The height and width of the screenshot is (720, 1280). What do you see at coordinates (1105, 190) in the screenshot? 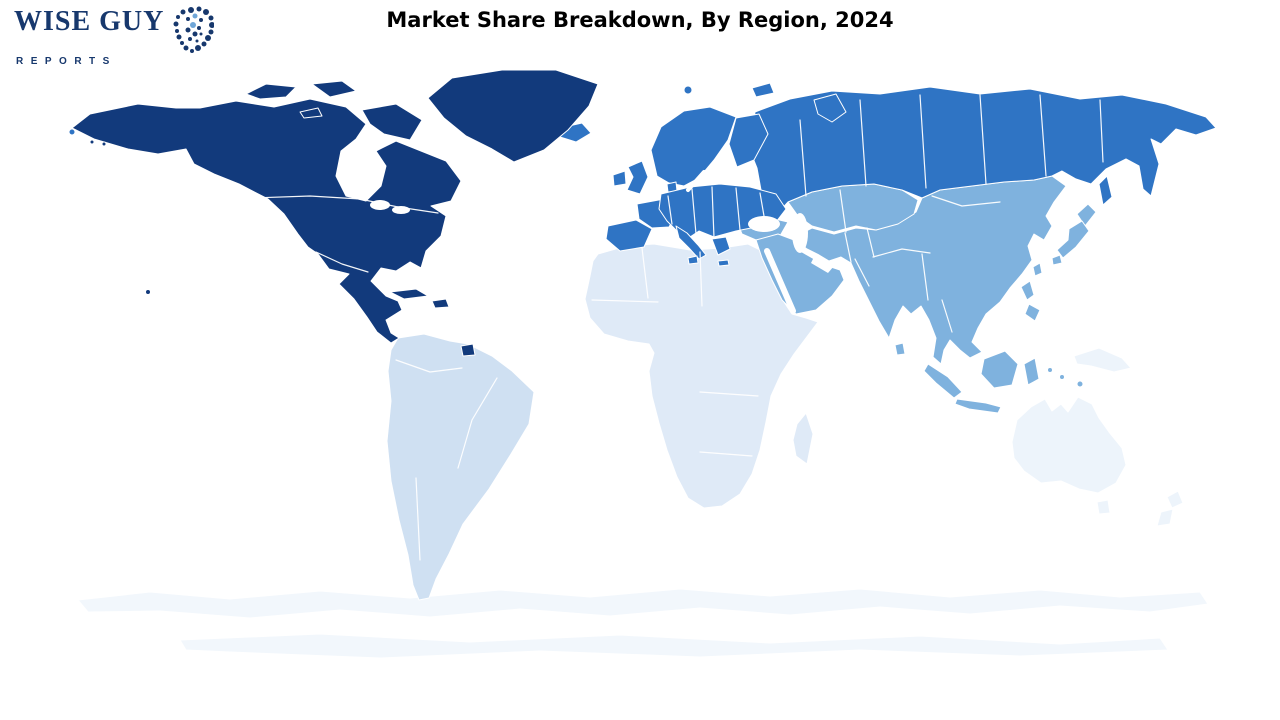
I see `landmass-sakhalin` at bounding box center [1105, 190].